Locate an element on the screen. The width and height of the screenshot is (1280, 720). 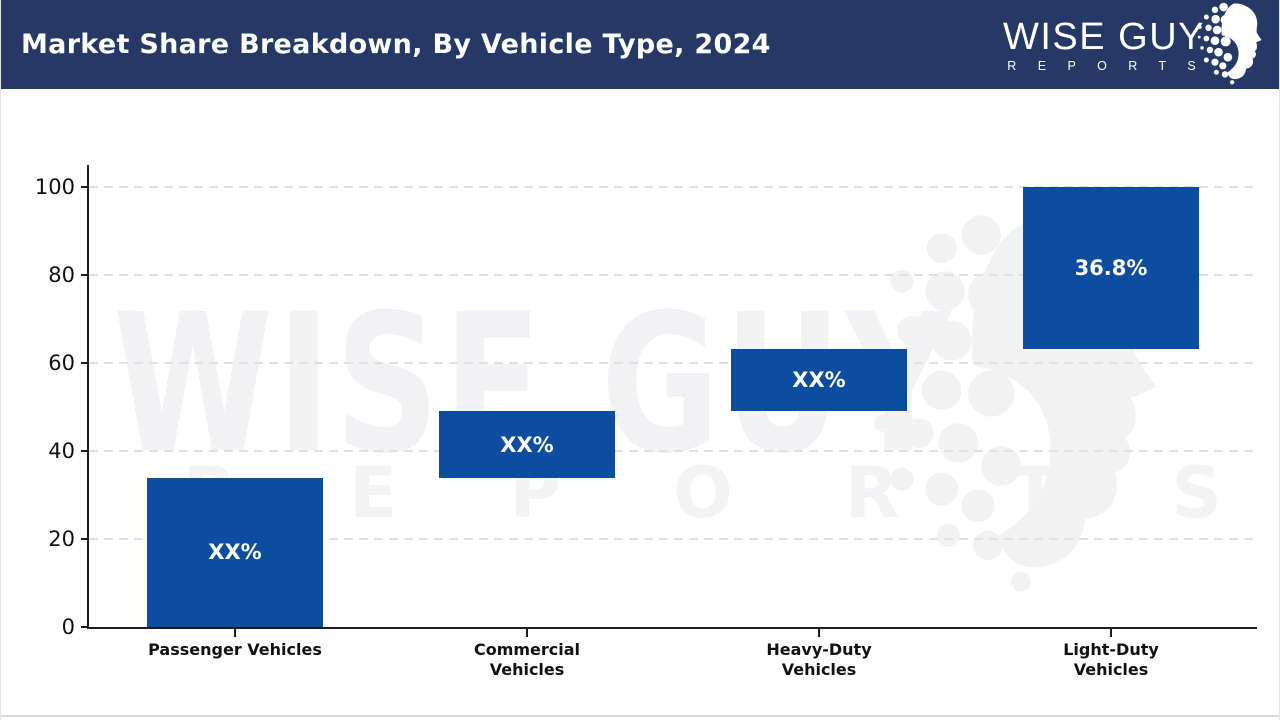
brand-tagline: R E P O R T S is located at coordinates (1106, 65).